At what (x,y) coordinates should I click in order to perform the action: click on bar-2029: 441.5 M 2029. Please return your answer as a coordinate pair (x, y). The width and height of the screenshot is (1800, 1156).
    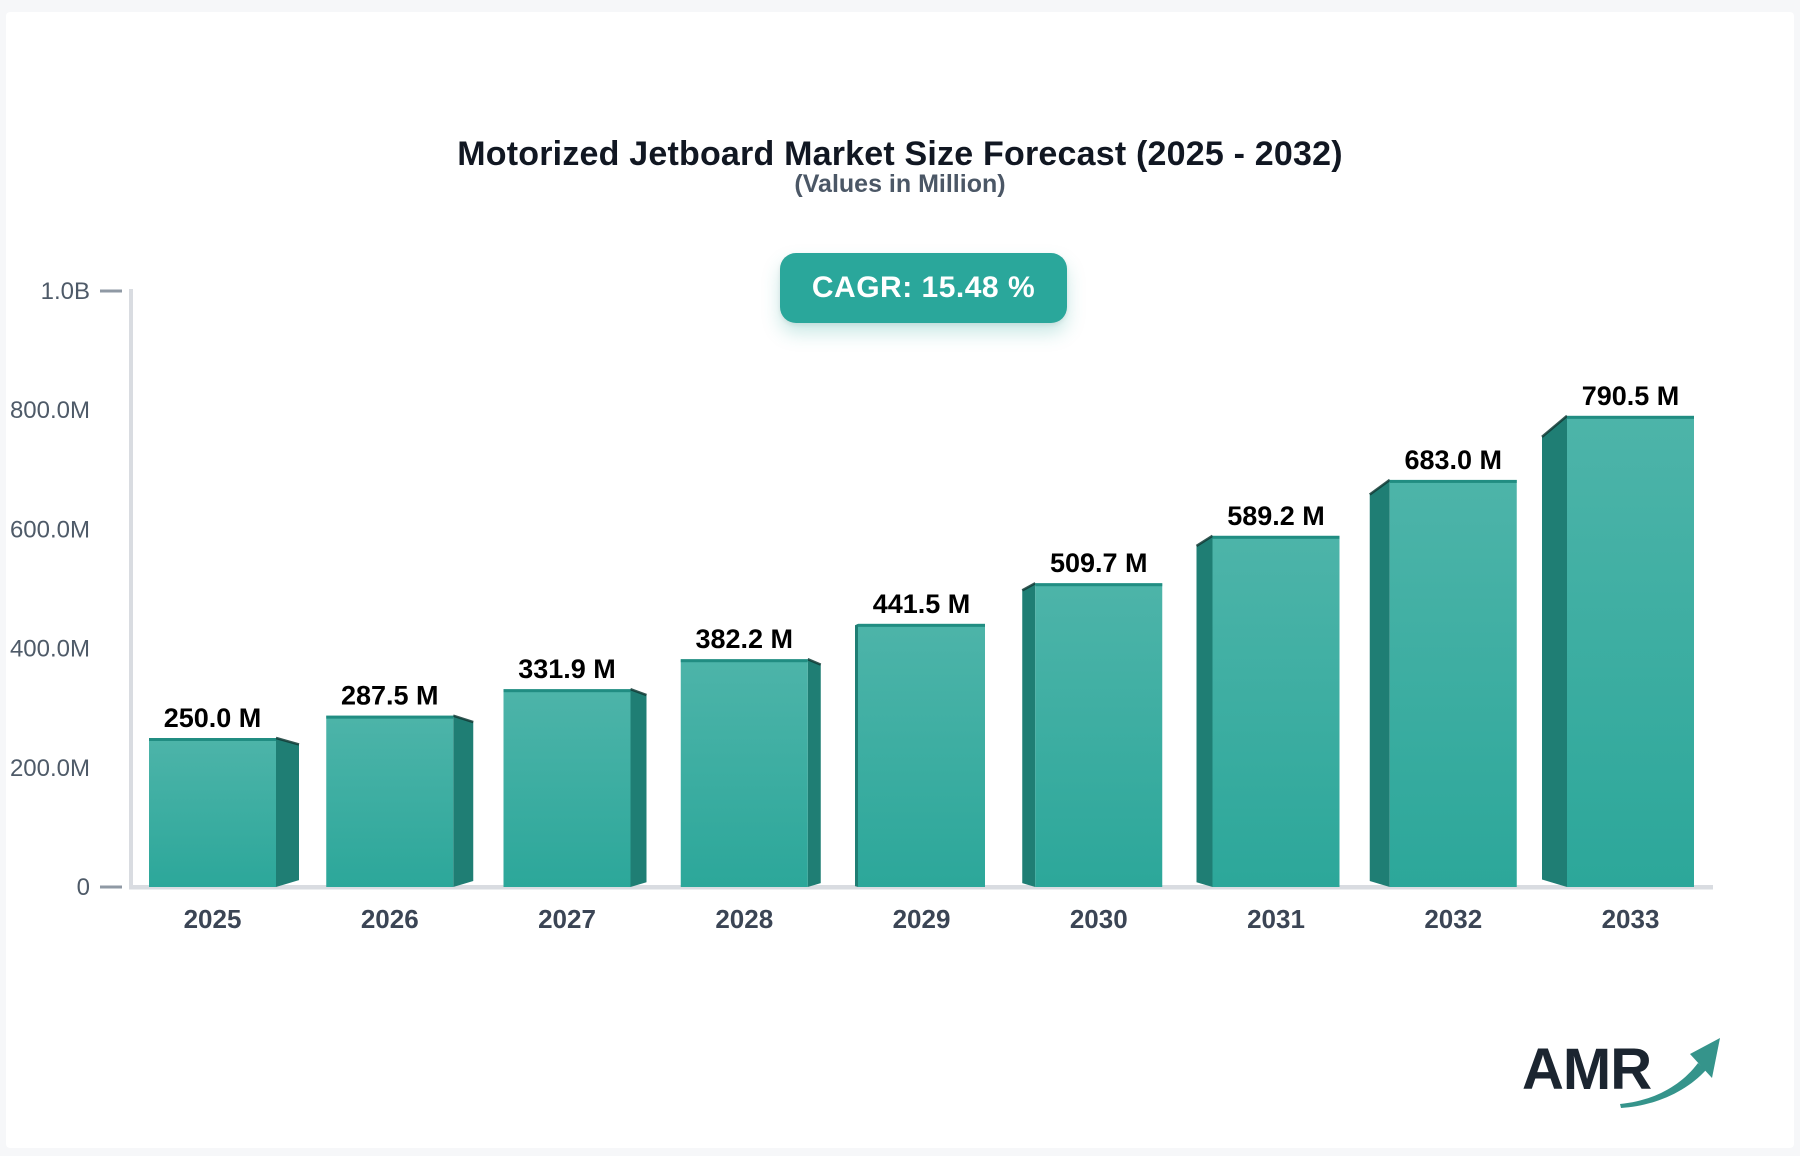
    Looking at the image, I should click on (920, 761).